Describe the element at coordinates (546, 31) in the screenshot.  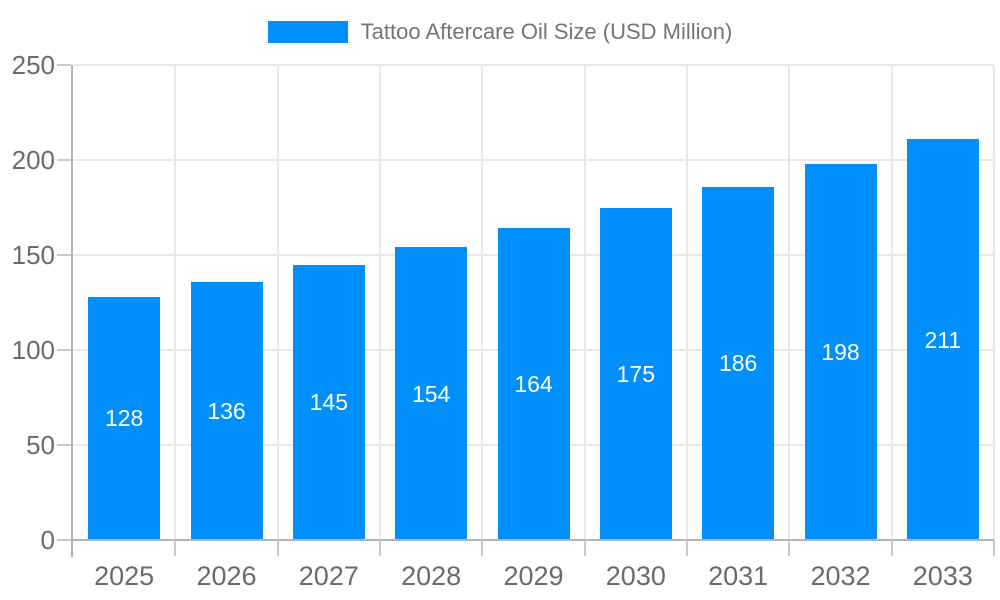
I see `legend-label: Tattoo Aftercare Oil Size (USD Million)` at that location.